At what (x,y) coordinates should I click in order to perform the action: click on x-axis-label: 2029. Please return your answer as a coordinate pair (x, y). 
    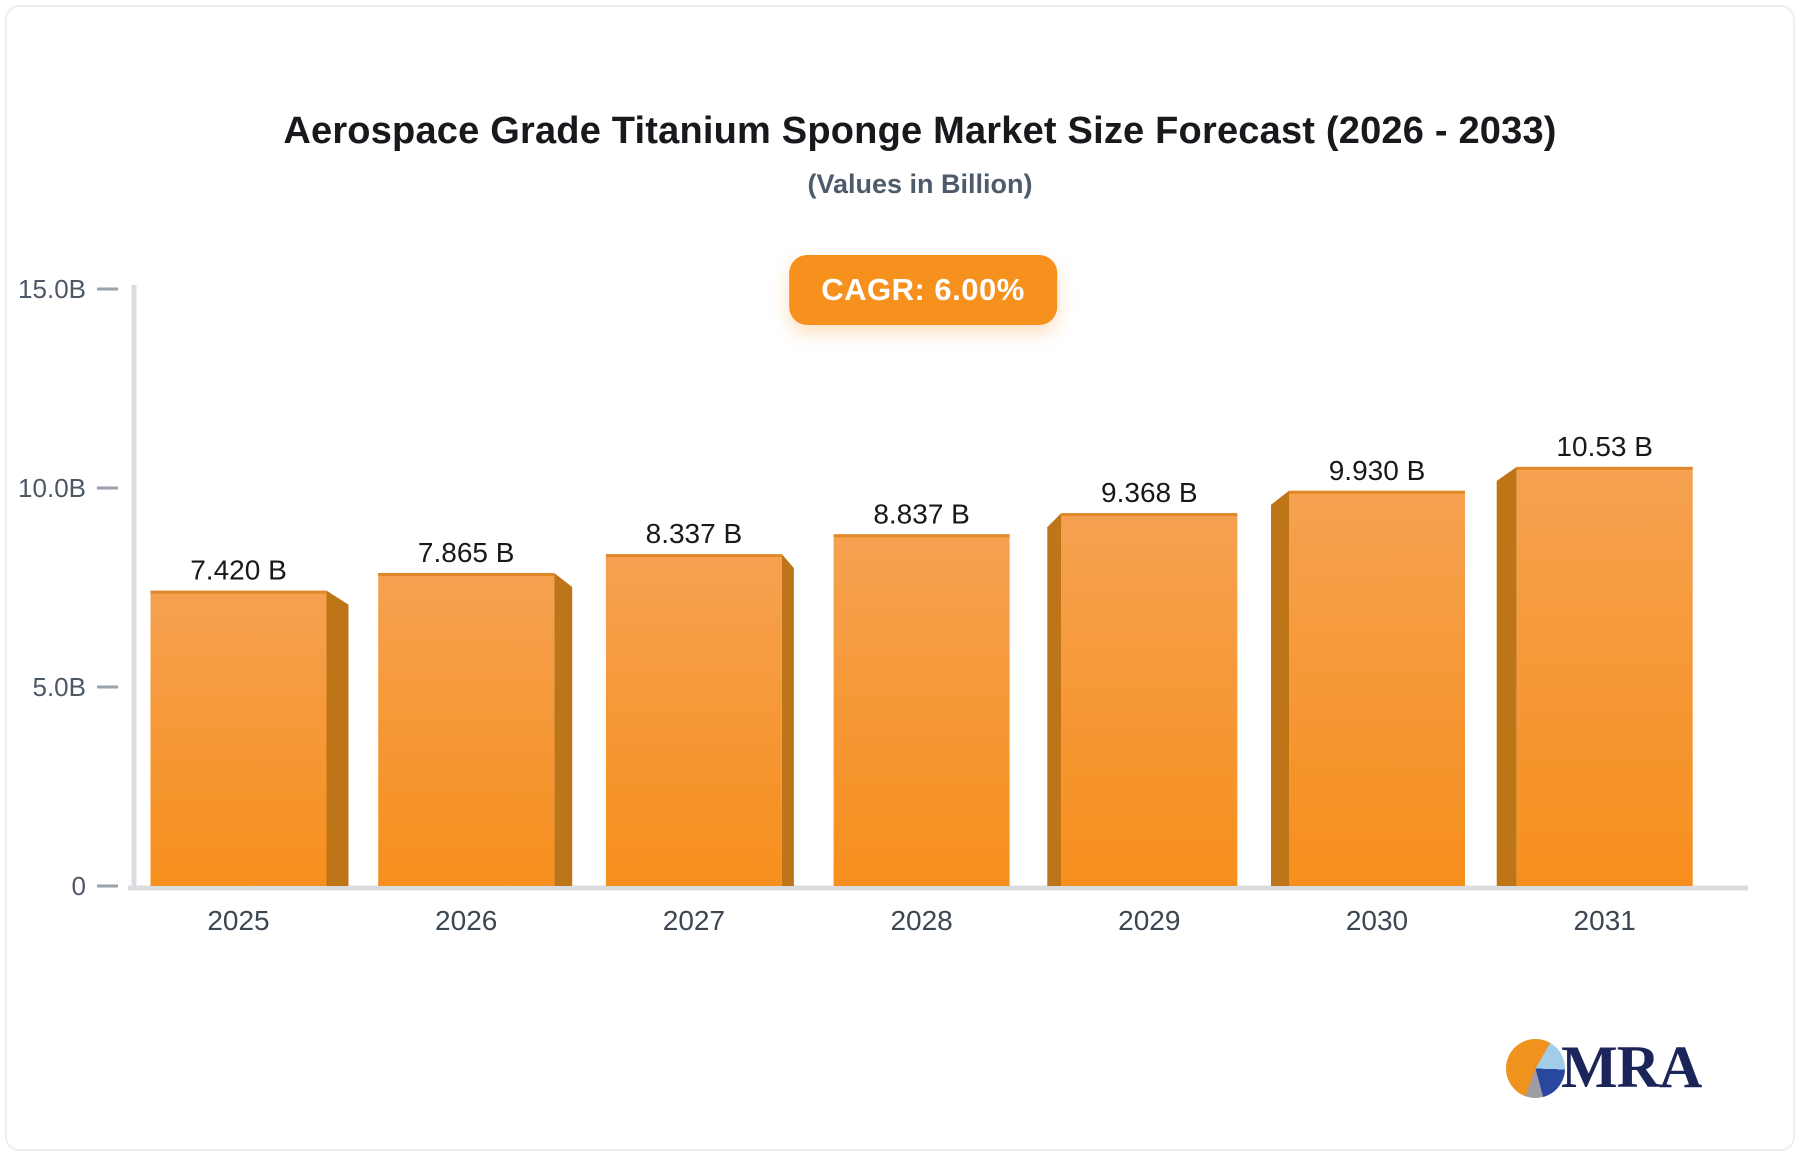
    Looking at the image, I should click on (1149, 920).